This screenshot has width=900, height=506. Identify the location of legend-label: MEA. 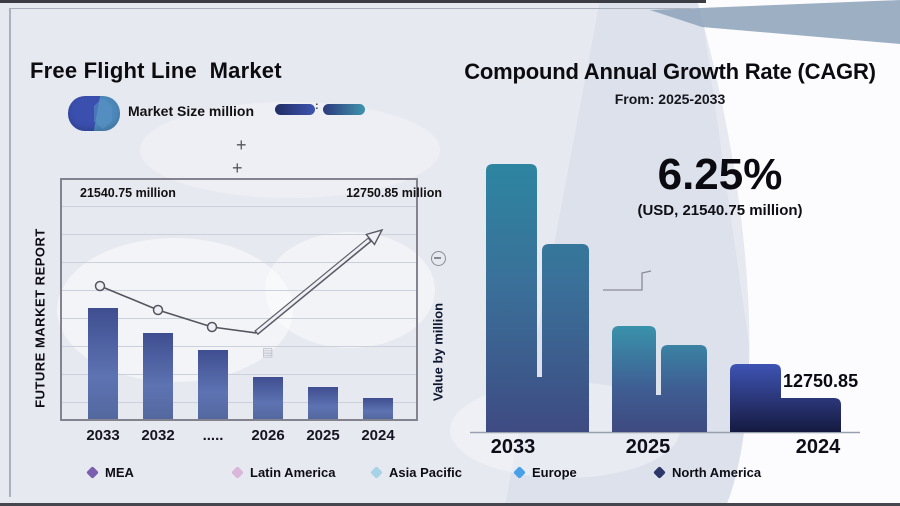
(119, 472).